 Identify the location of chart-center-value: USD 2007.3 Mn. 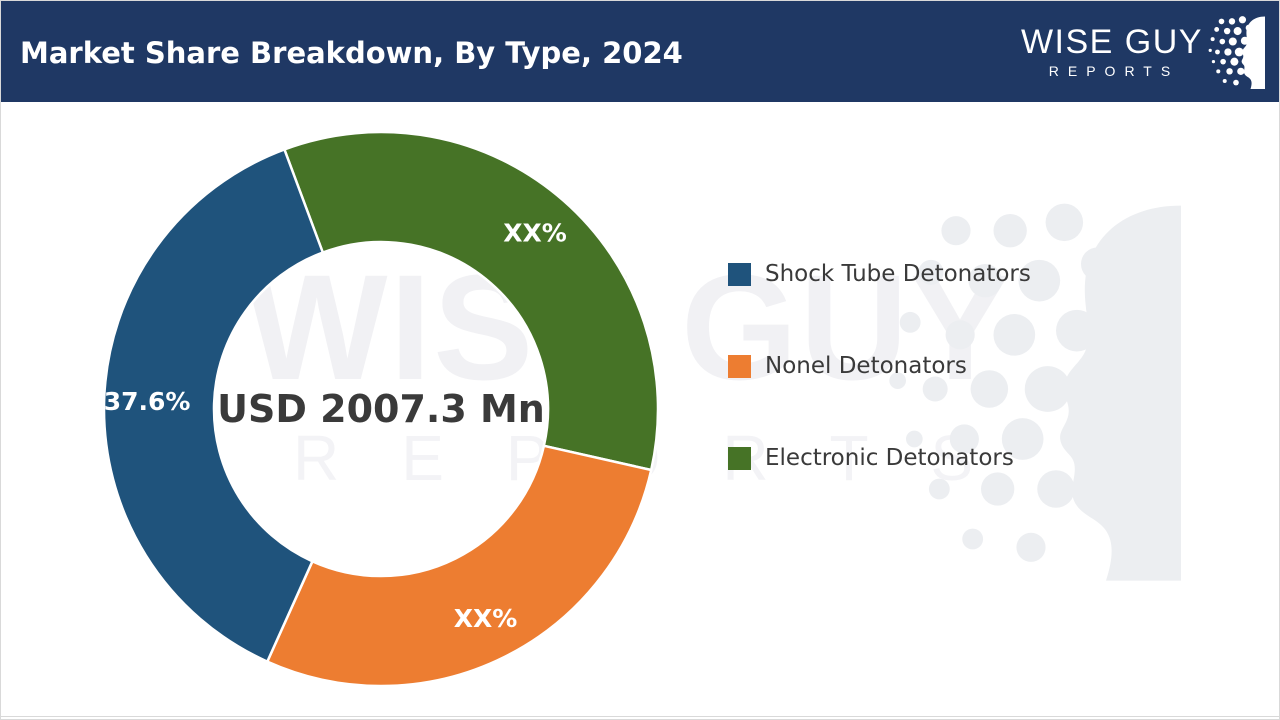
(381, 409).